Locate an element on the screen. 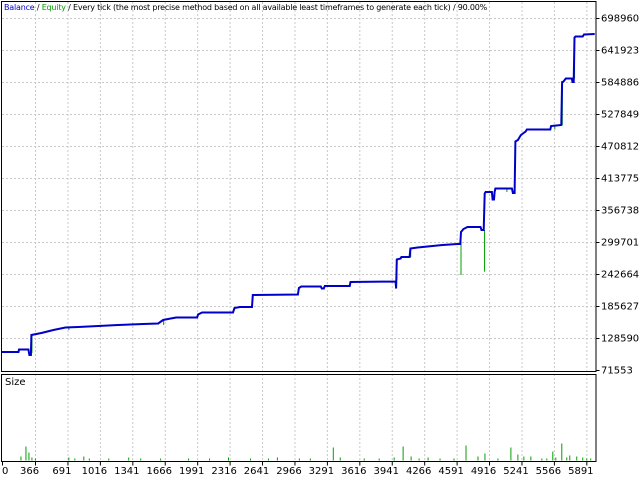  svg-text: 641923 is located at coordinates (620, 51).